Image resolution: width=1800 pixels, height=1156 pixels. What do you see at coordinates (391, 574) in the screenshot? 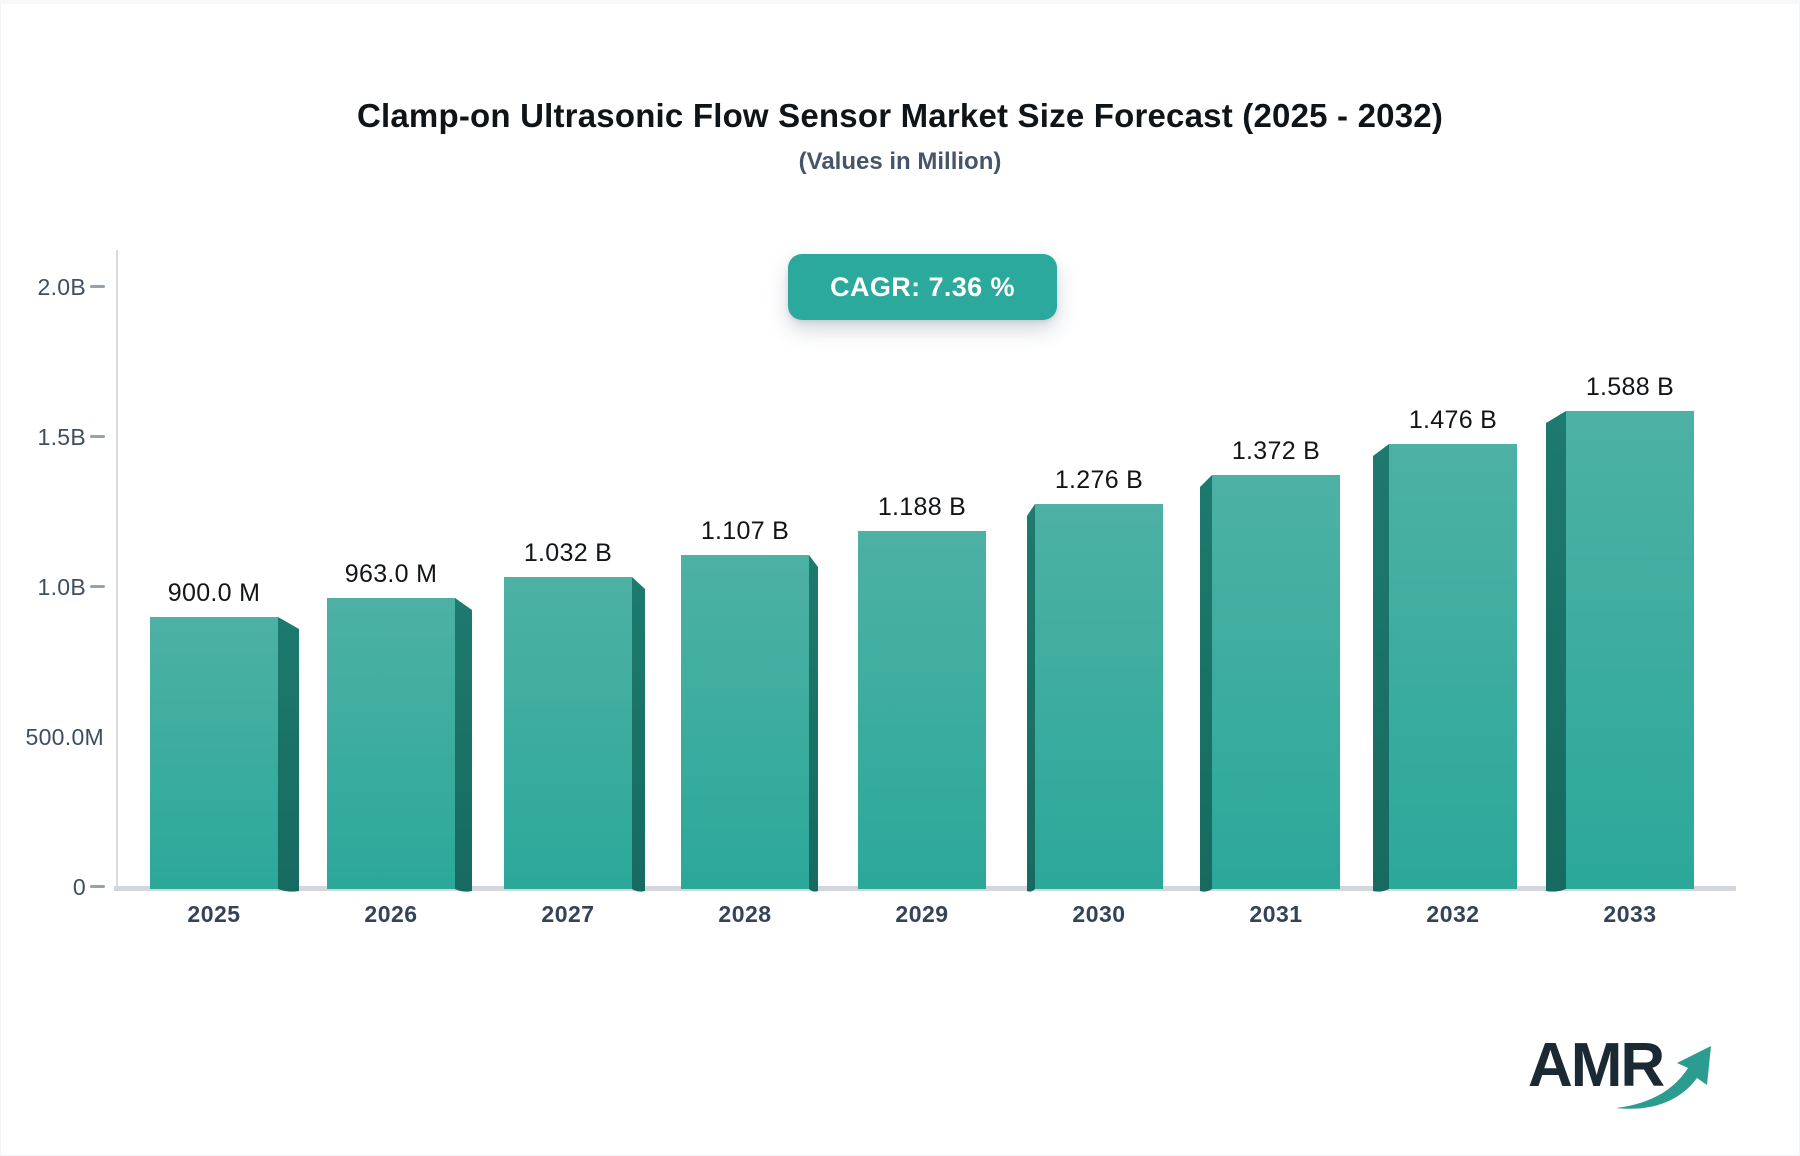
I see `bar-value-label-2026: 963.0 M` at bounding box center [391, 574].